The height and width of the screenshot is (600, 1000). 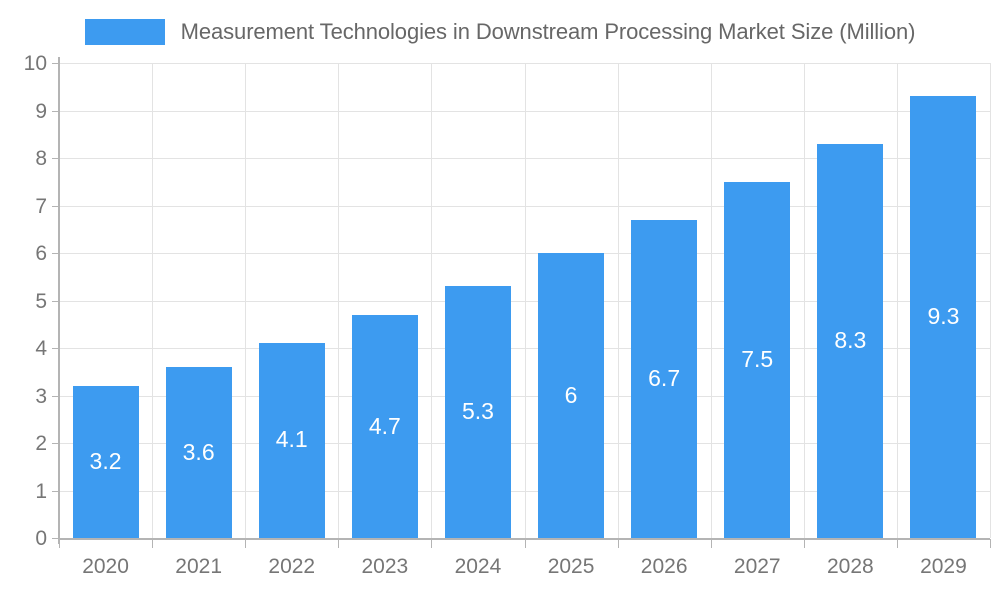 I want to click on x-tick-label: 2024, so click(x=478, y=566).